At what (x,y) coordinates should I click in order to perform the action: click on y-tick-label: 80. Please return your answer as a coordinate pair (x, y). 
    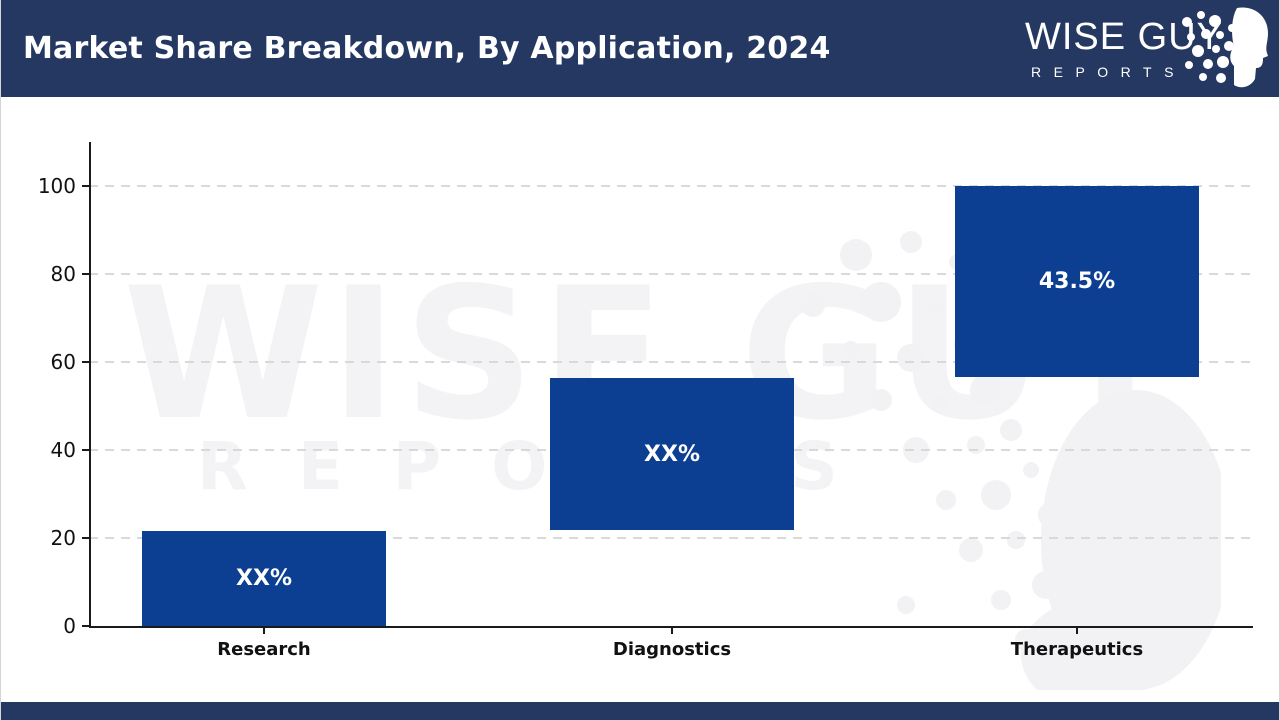
    Looking at the image, I should click on (63, 274).